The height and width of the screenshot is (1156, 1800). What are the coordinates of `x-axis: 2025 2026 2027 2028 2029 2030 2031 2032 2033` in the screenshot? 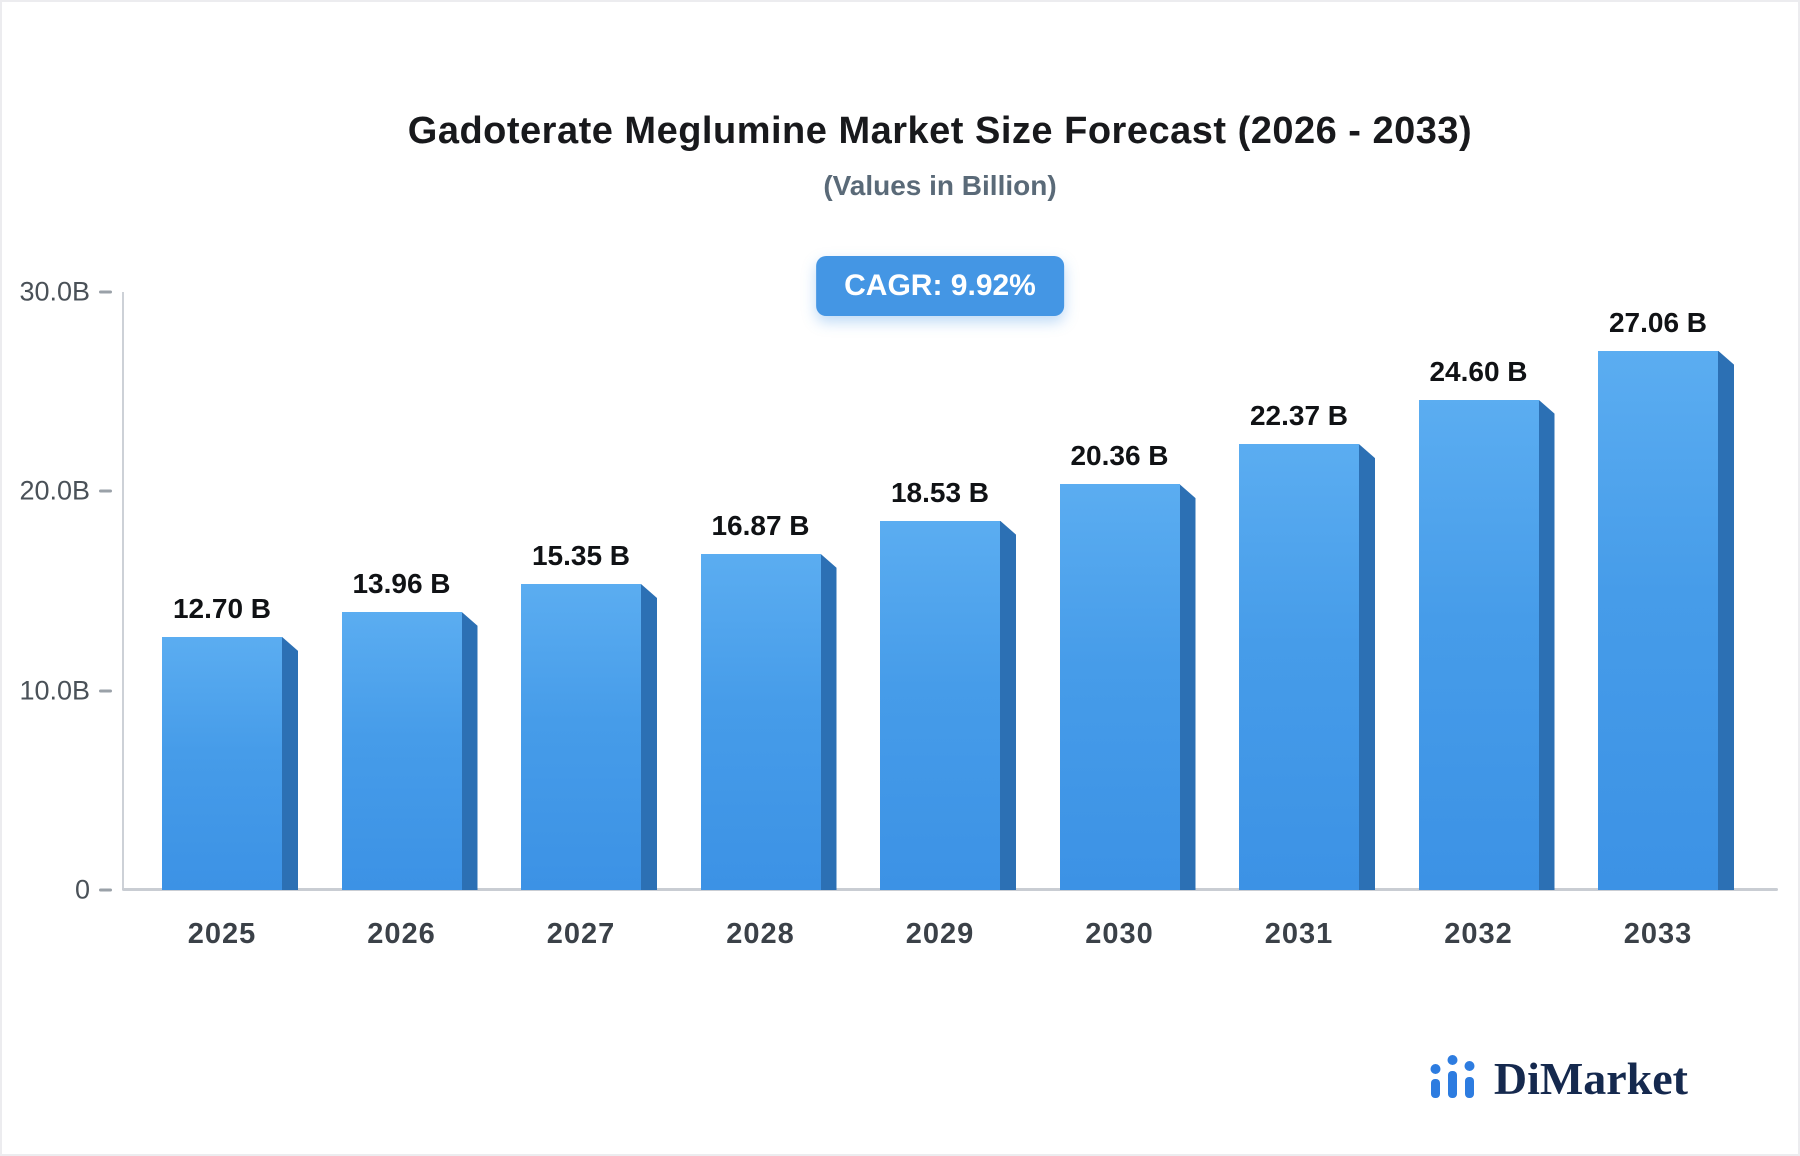 It's located at (950, 924).